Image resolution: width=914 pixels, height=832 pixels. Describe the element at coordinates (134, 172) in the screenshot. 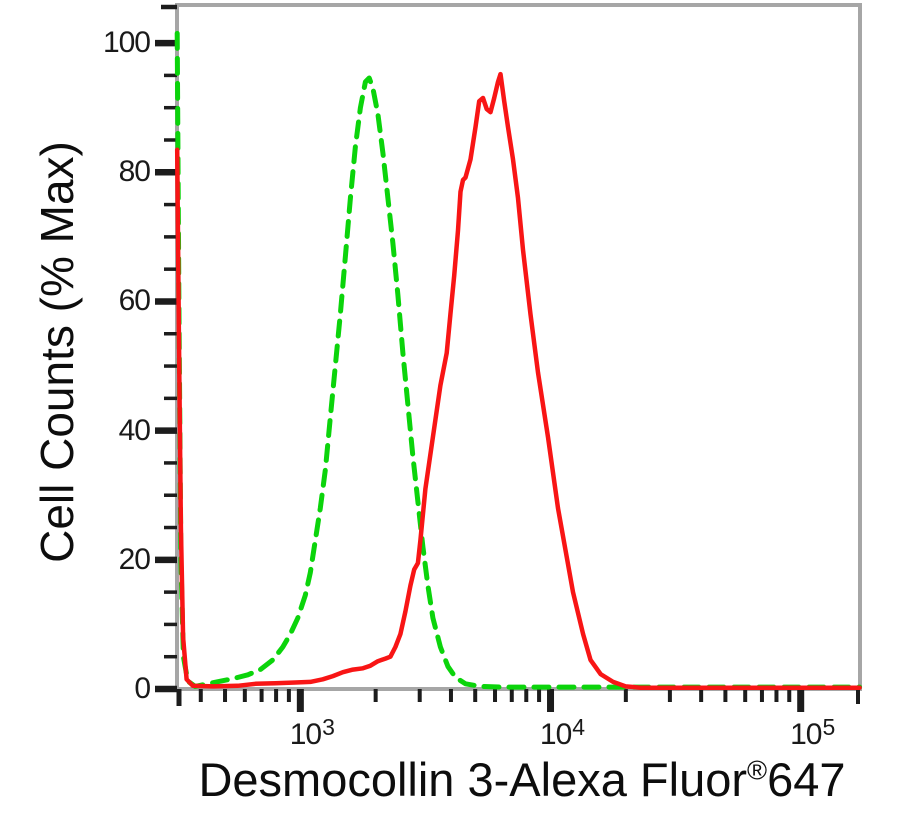

I see `y-tick-label: 80` at that location.